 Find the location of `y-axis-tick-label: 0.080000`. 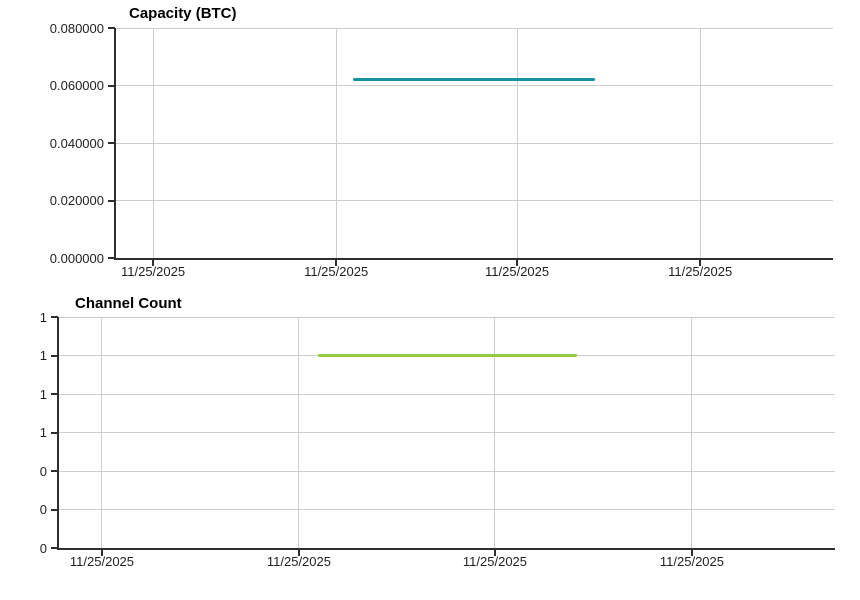

y-axis-tick-label: 0.080000 is located at coordinates (76, 28).